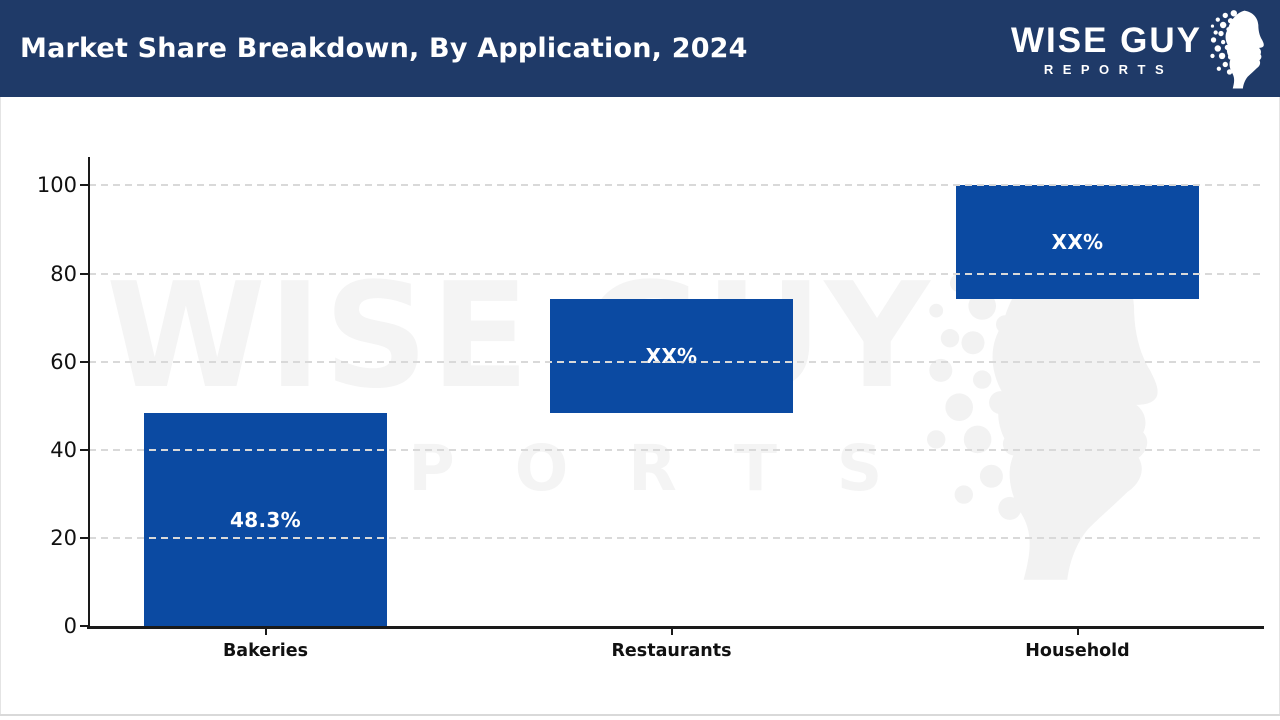 The height and width of the screenshot is (720, 1280). Describe the element at coordinates (1077, 631) in the screenshot. I see `x-tick-household` at that location.